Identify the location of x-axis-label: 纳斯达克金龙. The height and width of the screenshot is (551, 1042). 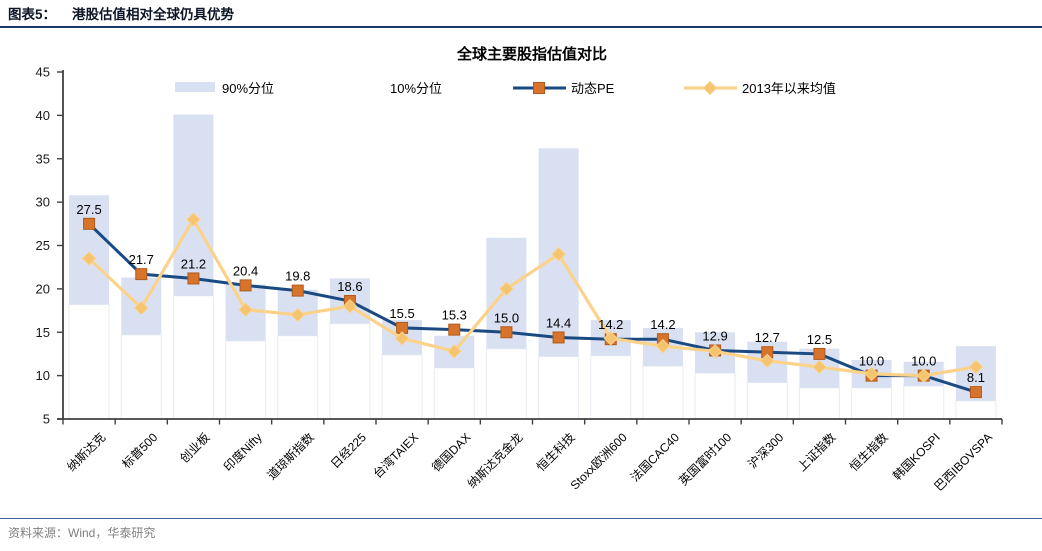
(495, 461).